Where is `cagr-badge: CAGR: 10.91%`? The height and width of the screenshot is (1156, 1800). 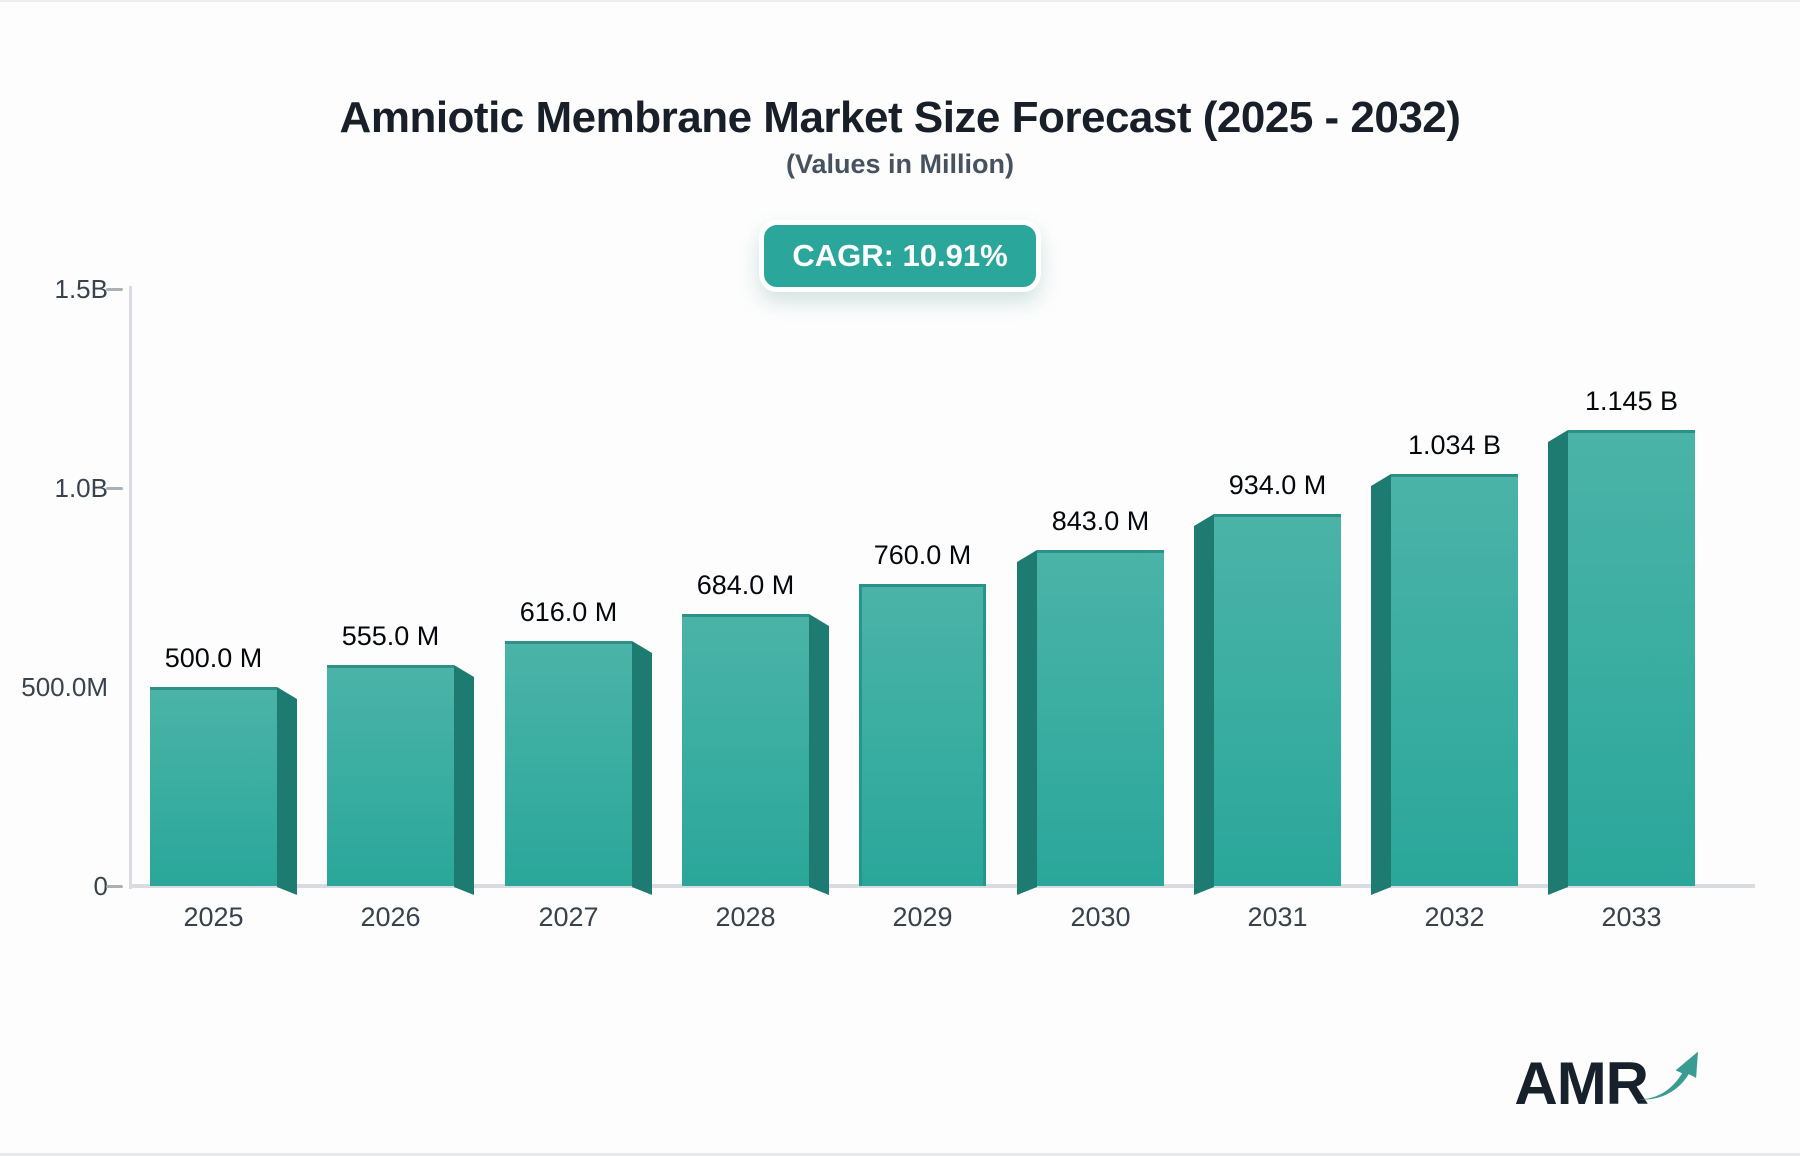
cagr-badge: CAGR: 10.91% is located at coordinates (900, 256).